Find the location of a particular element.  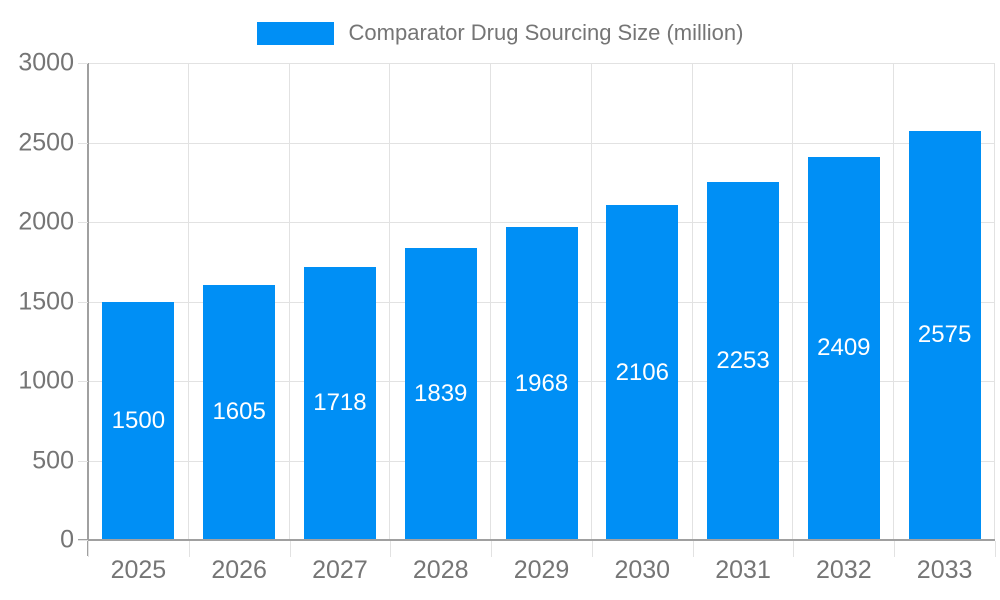

bar-value-label: 1500 is located at coordinates (138, 420).